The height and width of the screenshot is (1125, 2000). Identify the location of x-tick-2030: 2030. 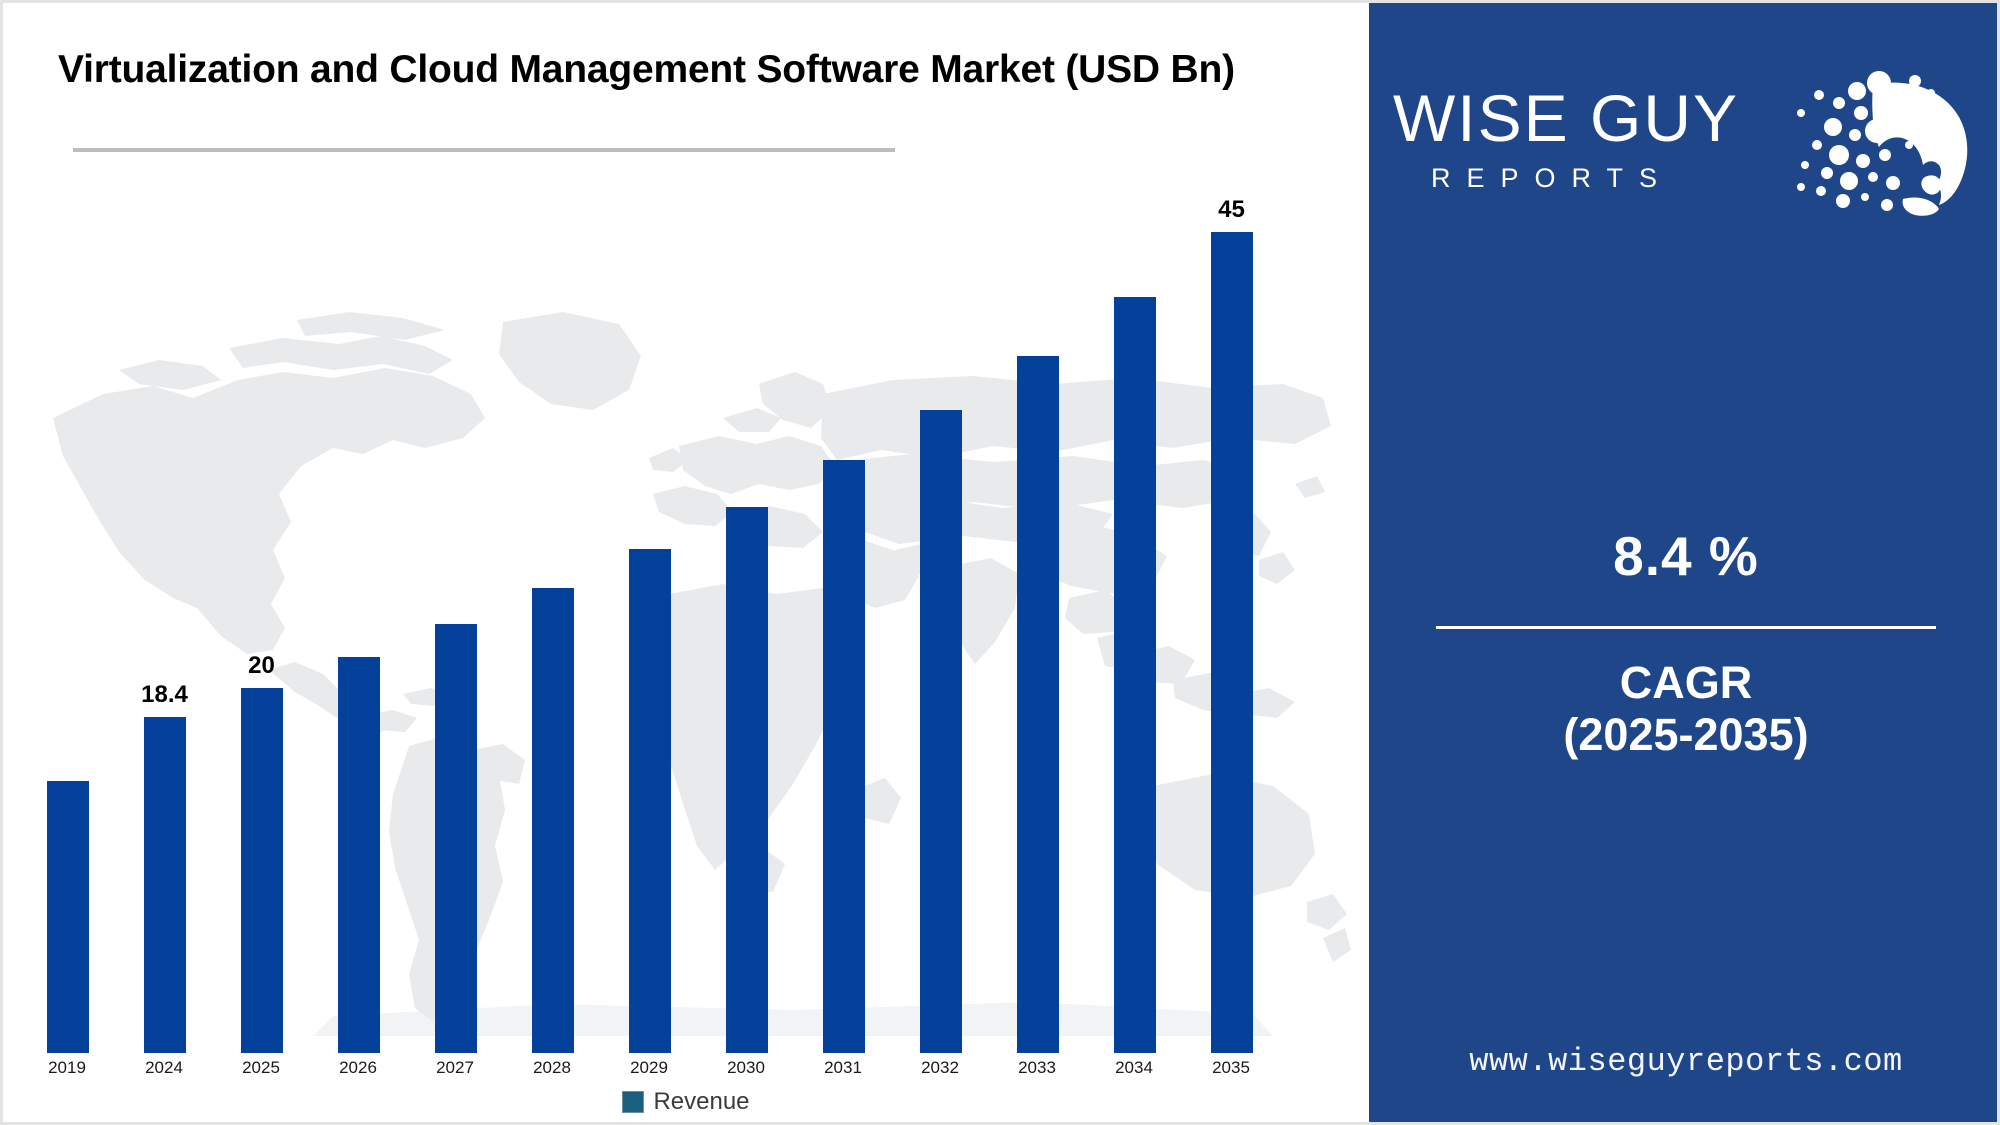
(746, 1067).